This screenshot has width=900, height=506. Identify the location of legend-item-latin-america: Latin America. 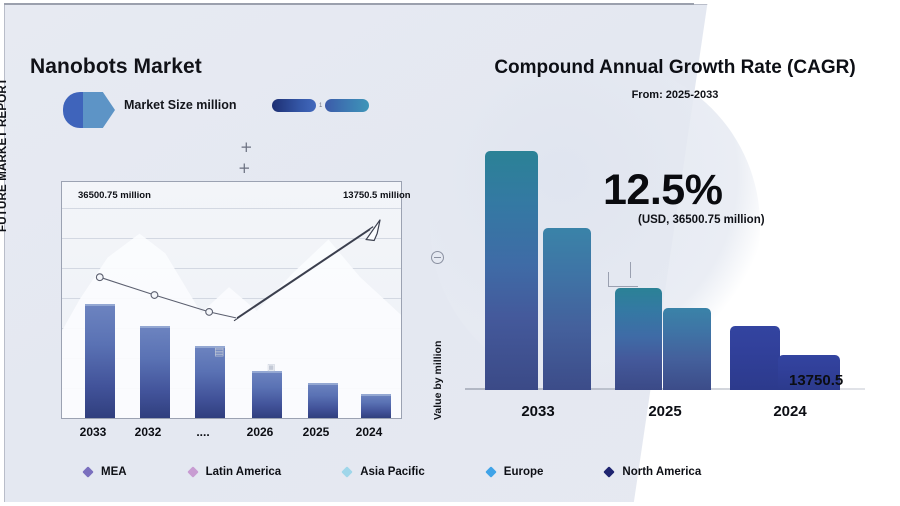
(234, 472).